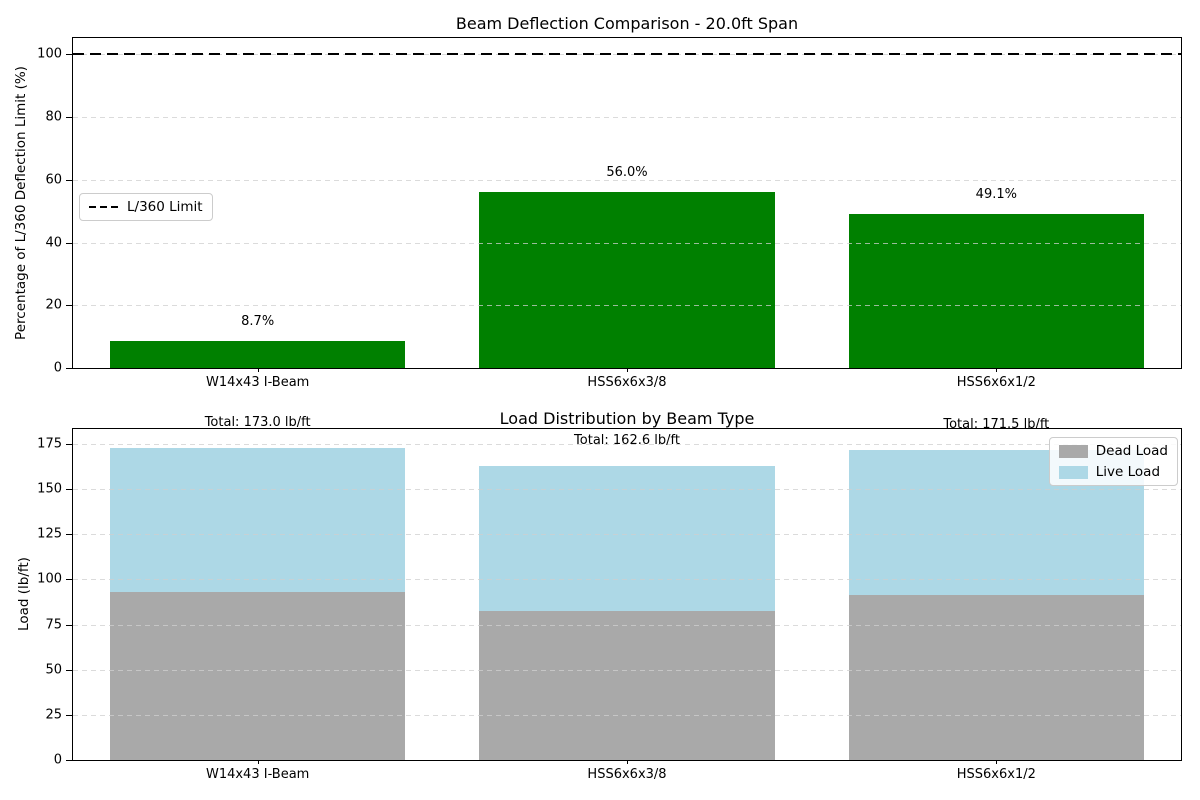 The image size is (1200, 800). Describe the element at coordinates (1073, 472) in the screenshot. I see `live-load-swatch` at that location.